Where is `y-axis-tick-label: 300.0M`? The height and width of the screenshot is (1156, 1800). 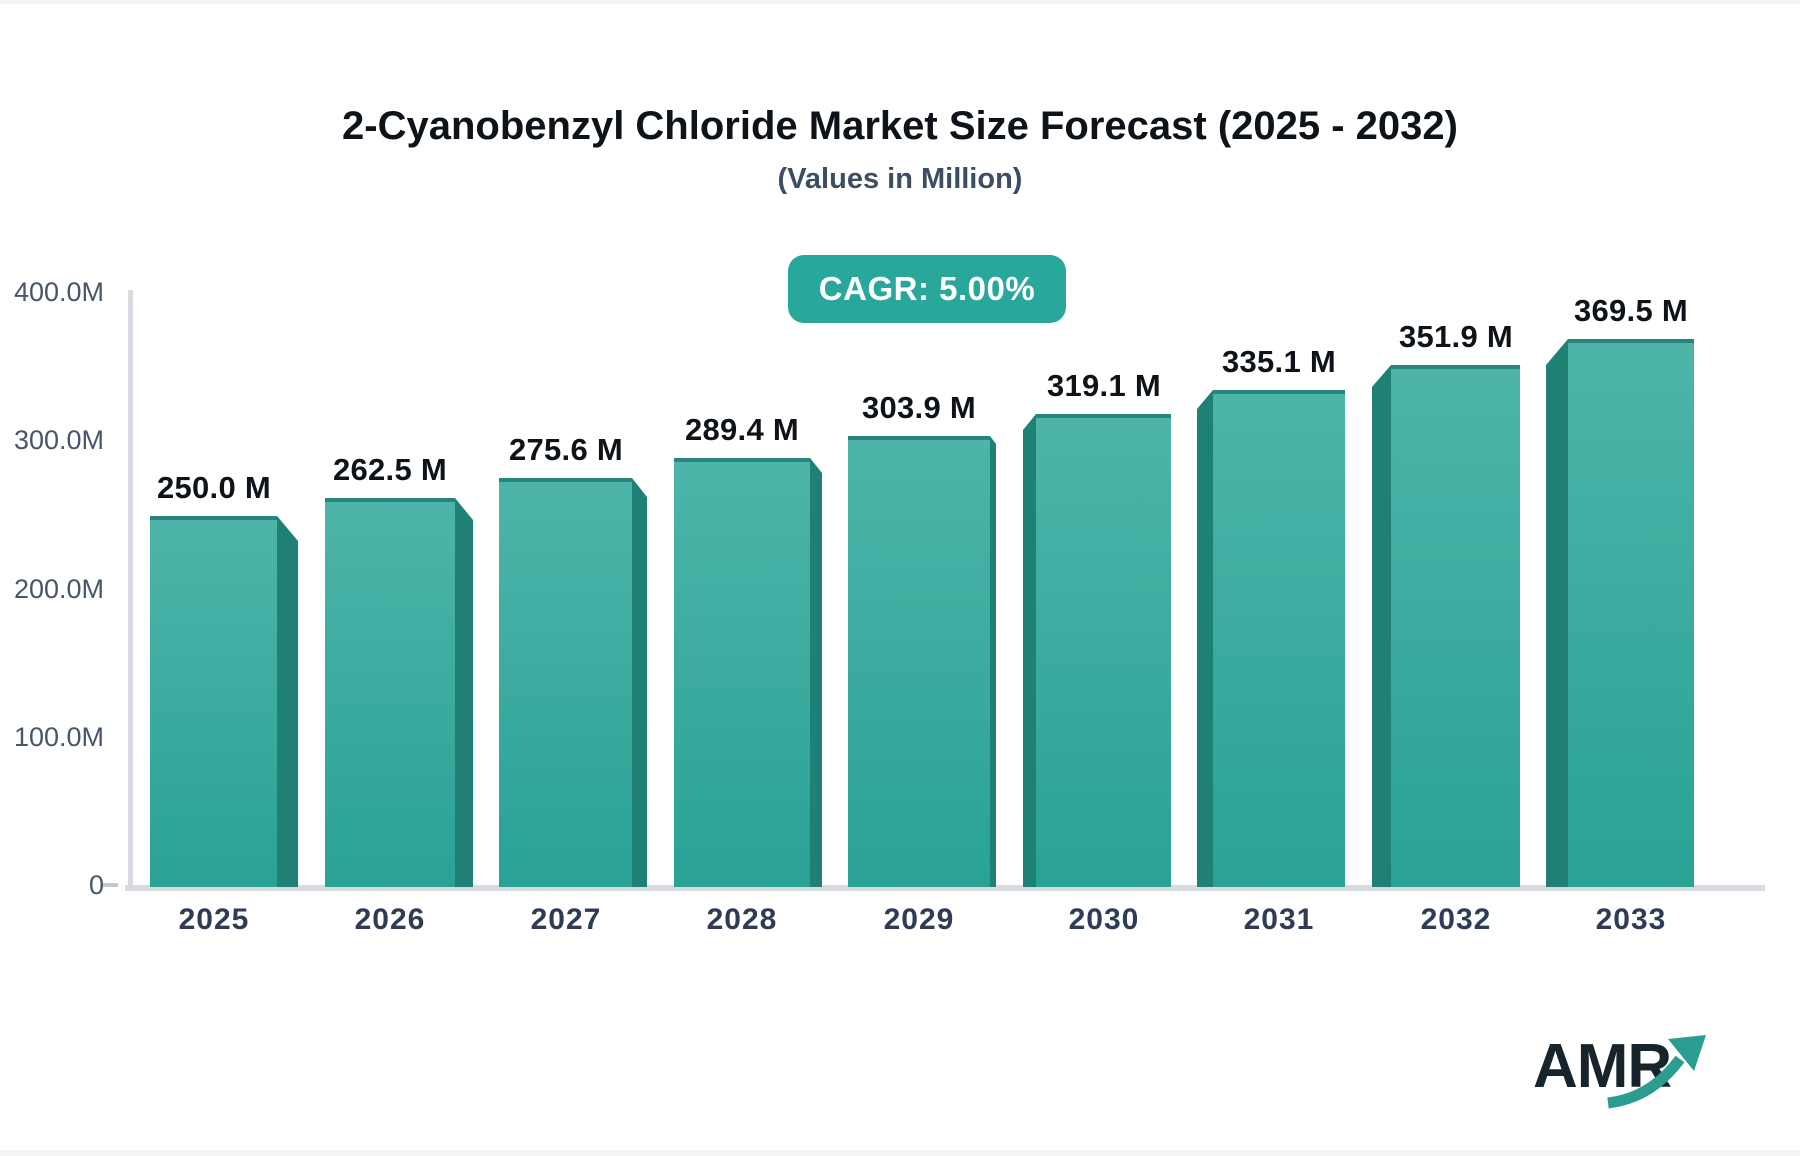 y-axis-tick-label: 300.0M is located at coordinates (58, 440).